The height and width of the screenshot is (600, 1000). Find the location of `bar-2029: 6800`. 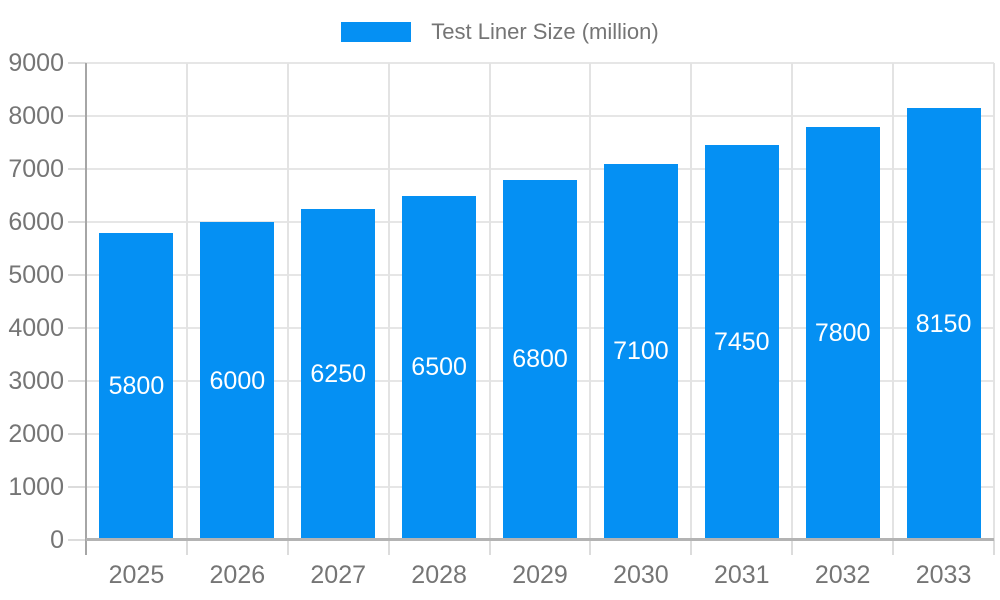

bar-2029: 6800 is located at coordinates (540, 359).